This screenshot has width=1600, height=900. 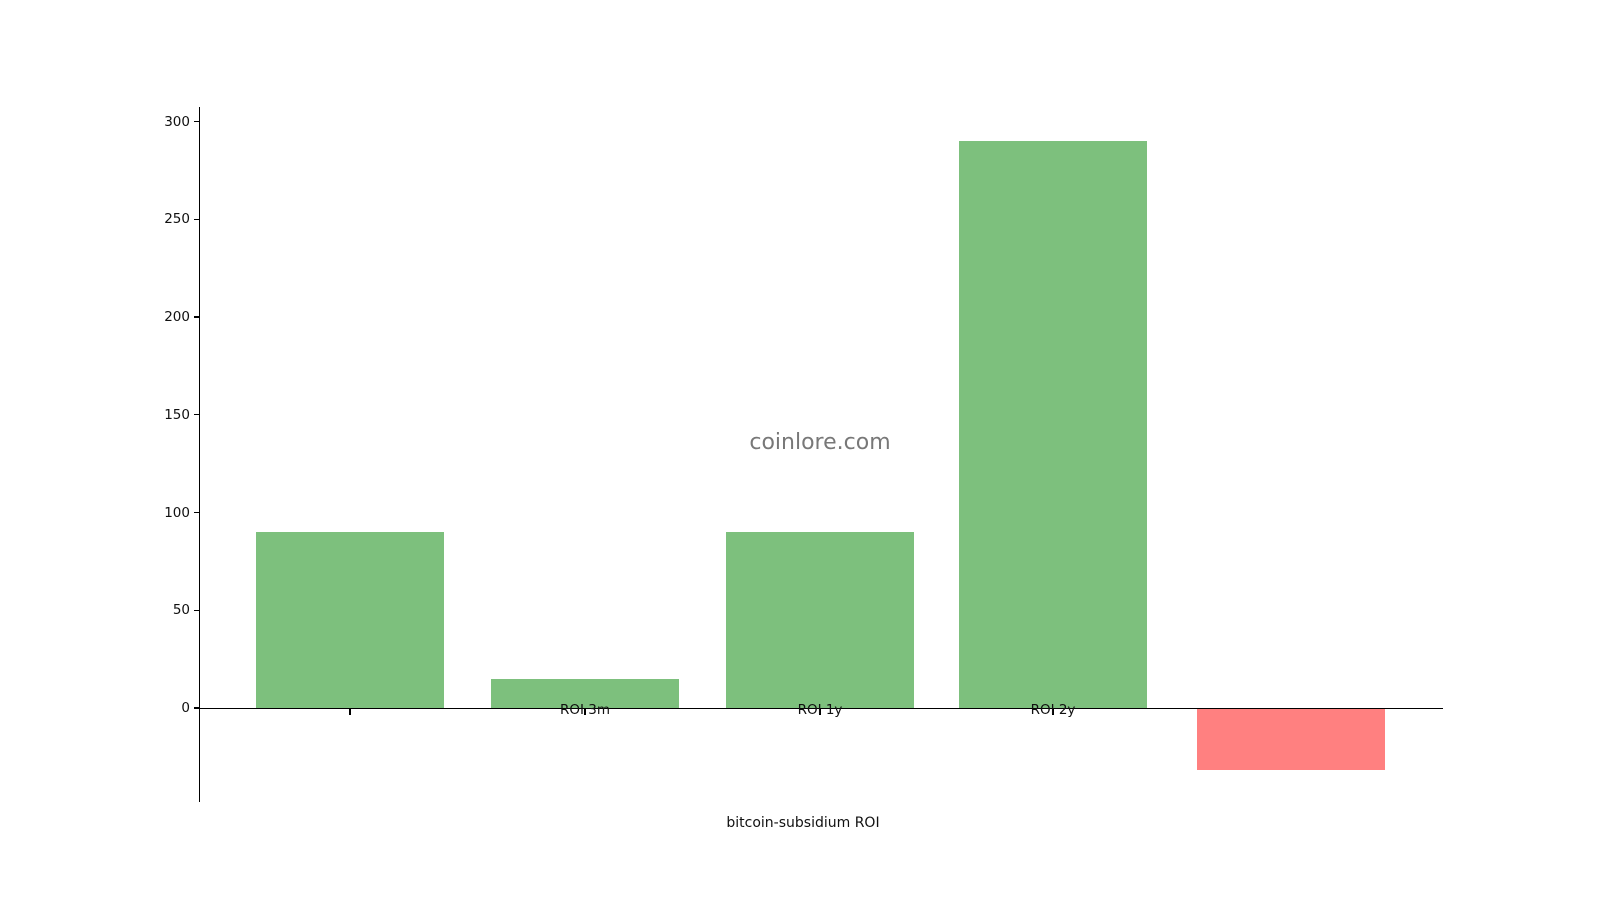 I want to click on x-axis-zero-line, so click(x=820, y=708).